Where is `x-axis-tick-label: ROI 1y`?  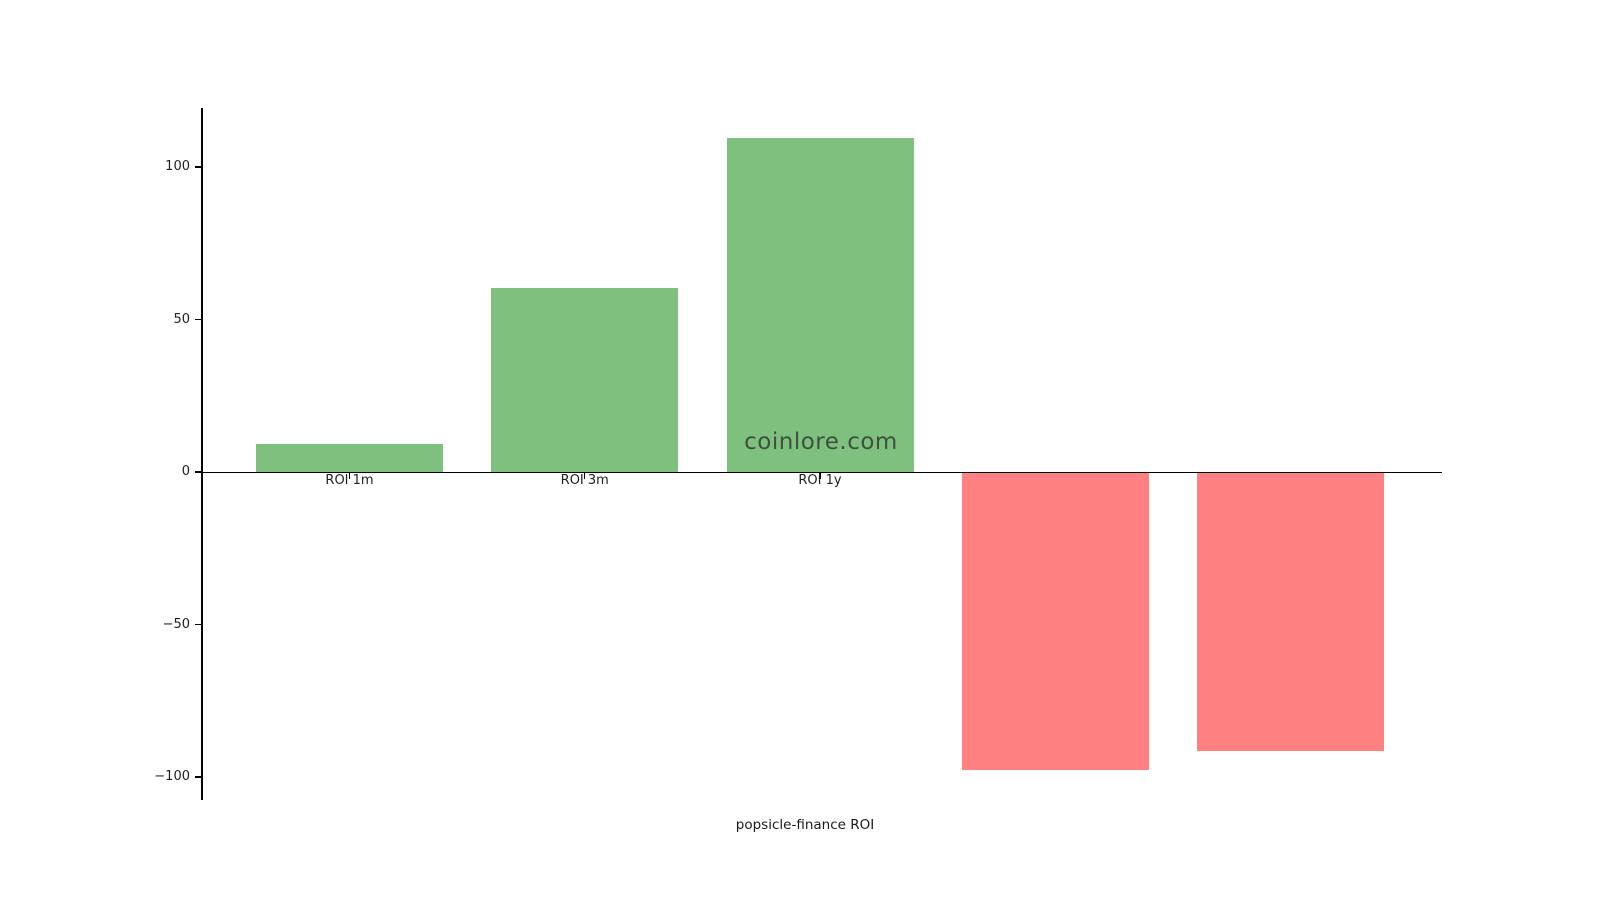 x-axis-tick-label: ROI 1y is located at coordinates (820, 480).